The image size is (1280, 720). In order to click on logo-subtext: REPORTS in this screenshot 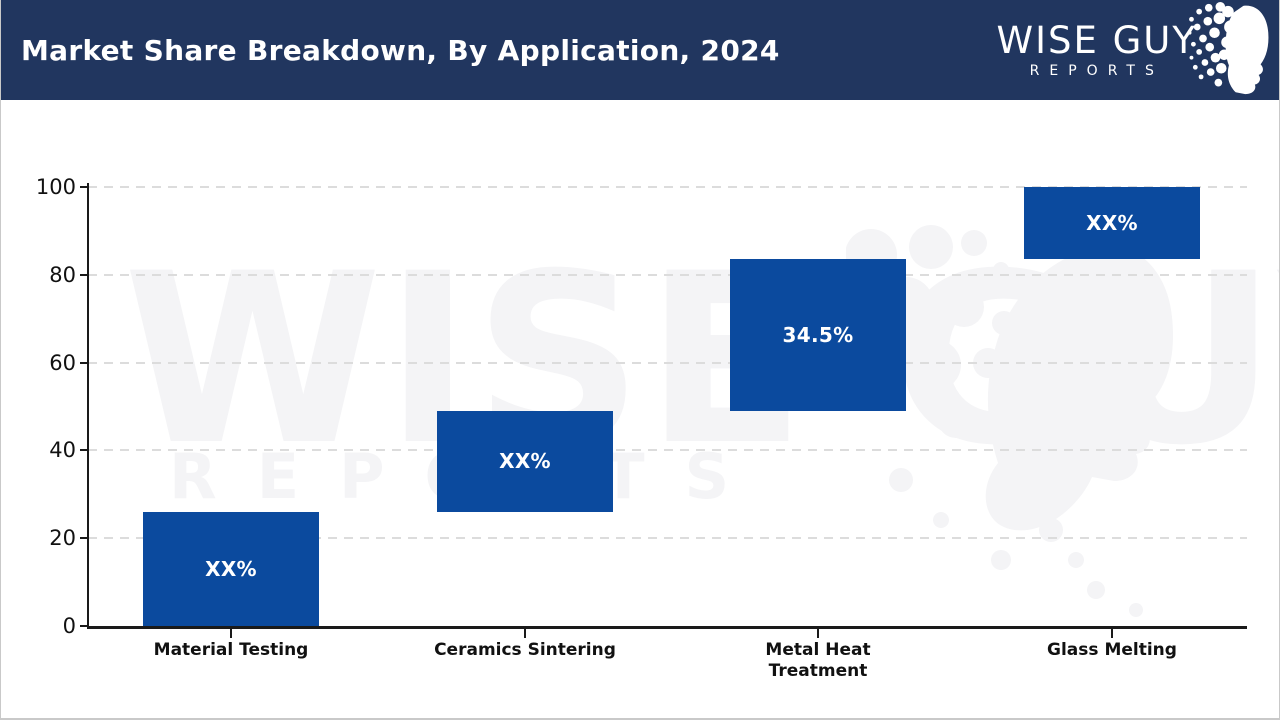, I will do `click(1096, 70)`.